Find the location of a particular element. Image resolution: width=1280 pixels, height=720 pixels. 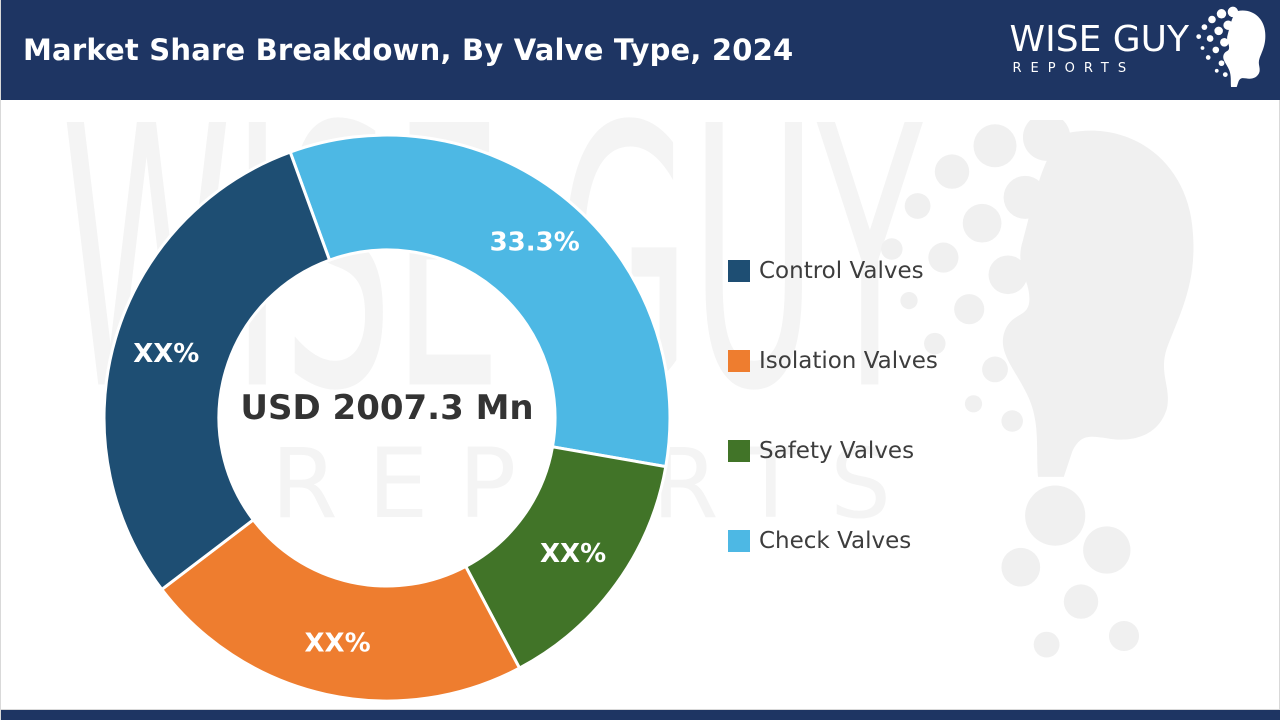

legend-label-check-valves: Check Valves is located at coordinates (835, 540).